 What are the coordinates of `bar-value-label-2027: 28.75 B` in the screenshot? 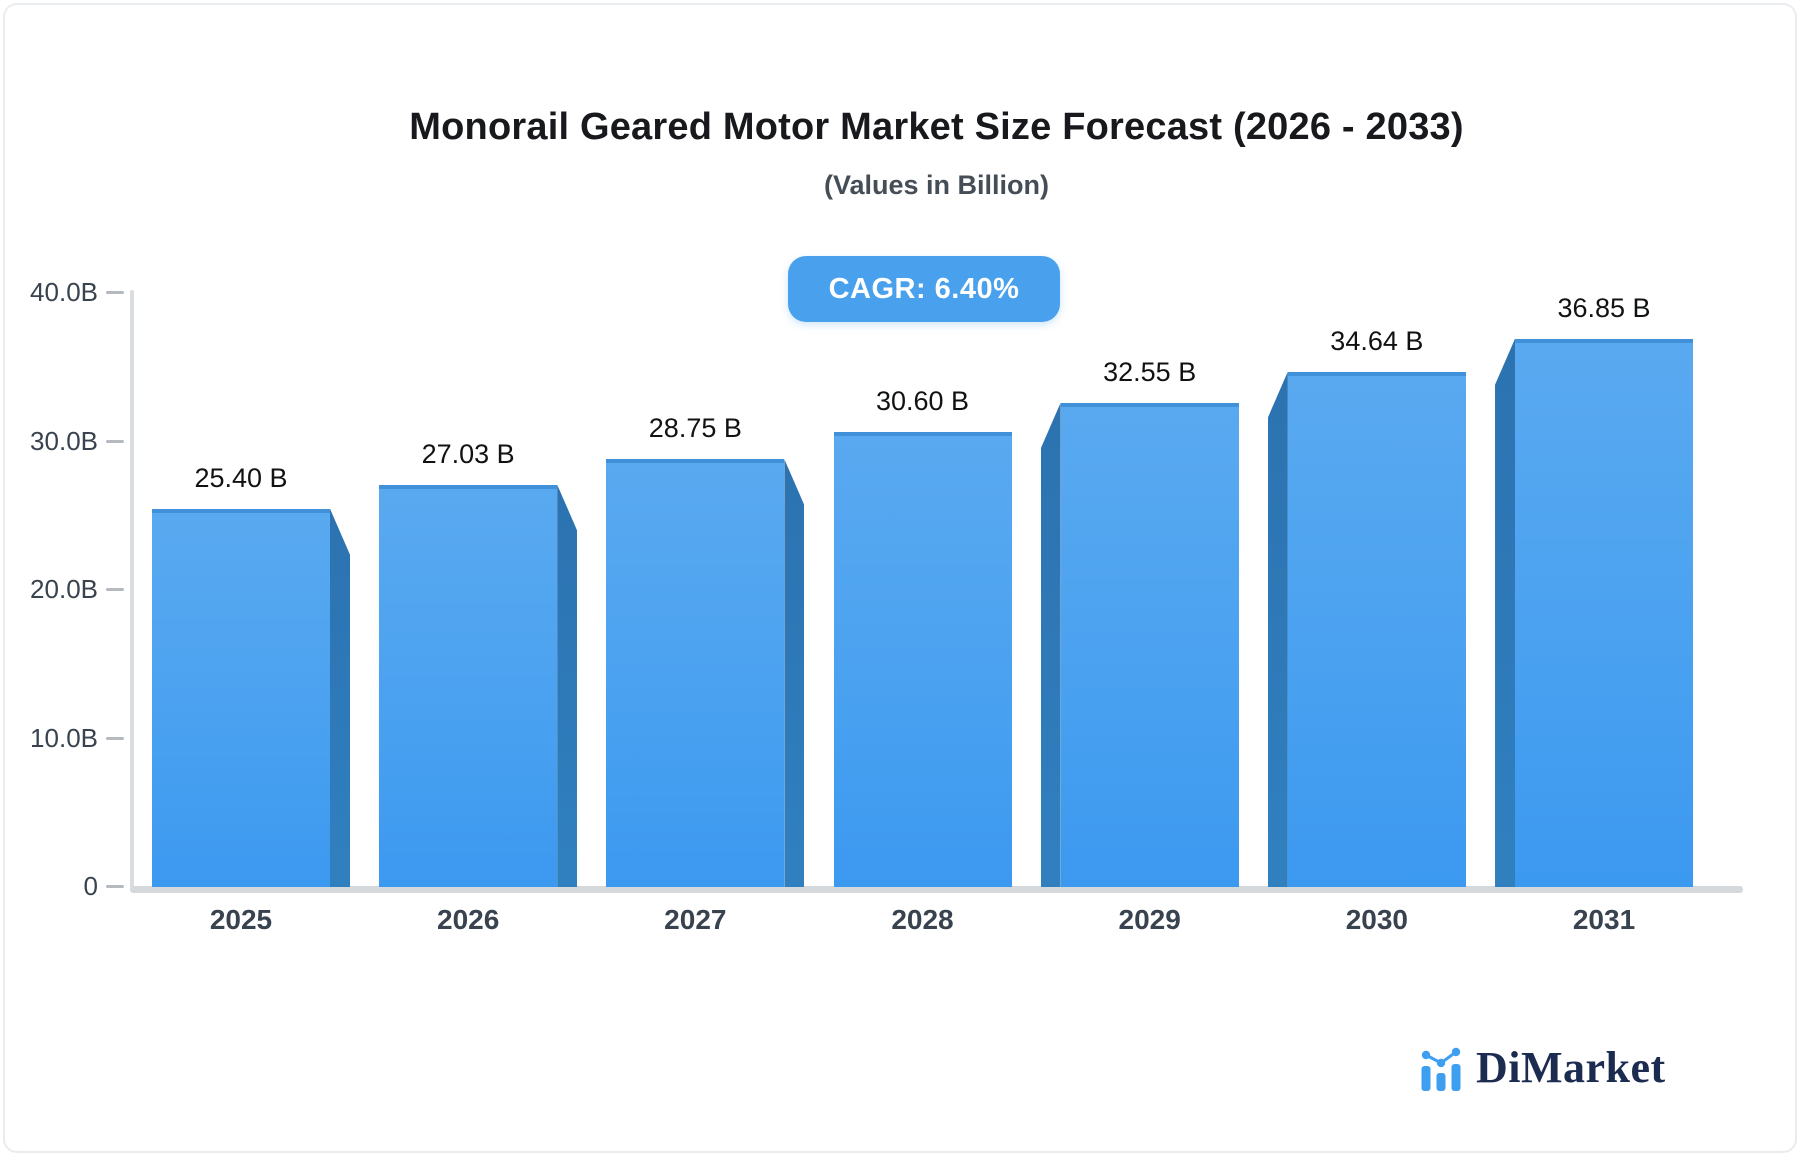 It's located at (695, 428).